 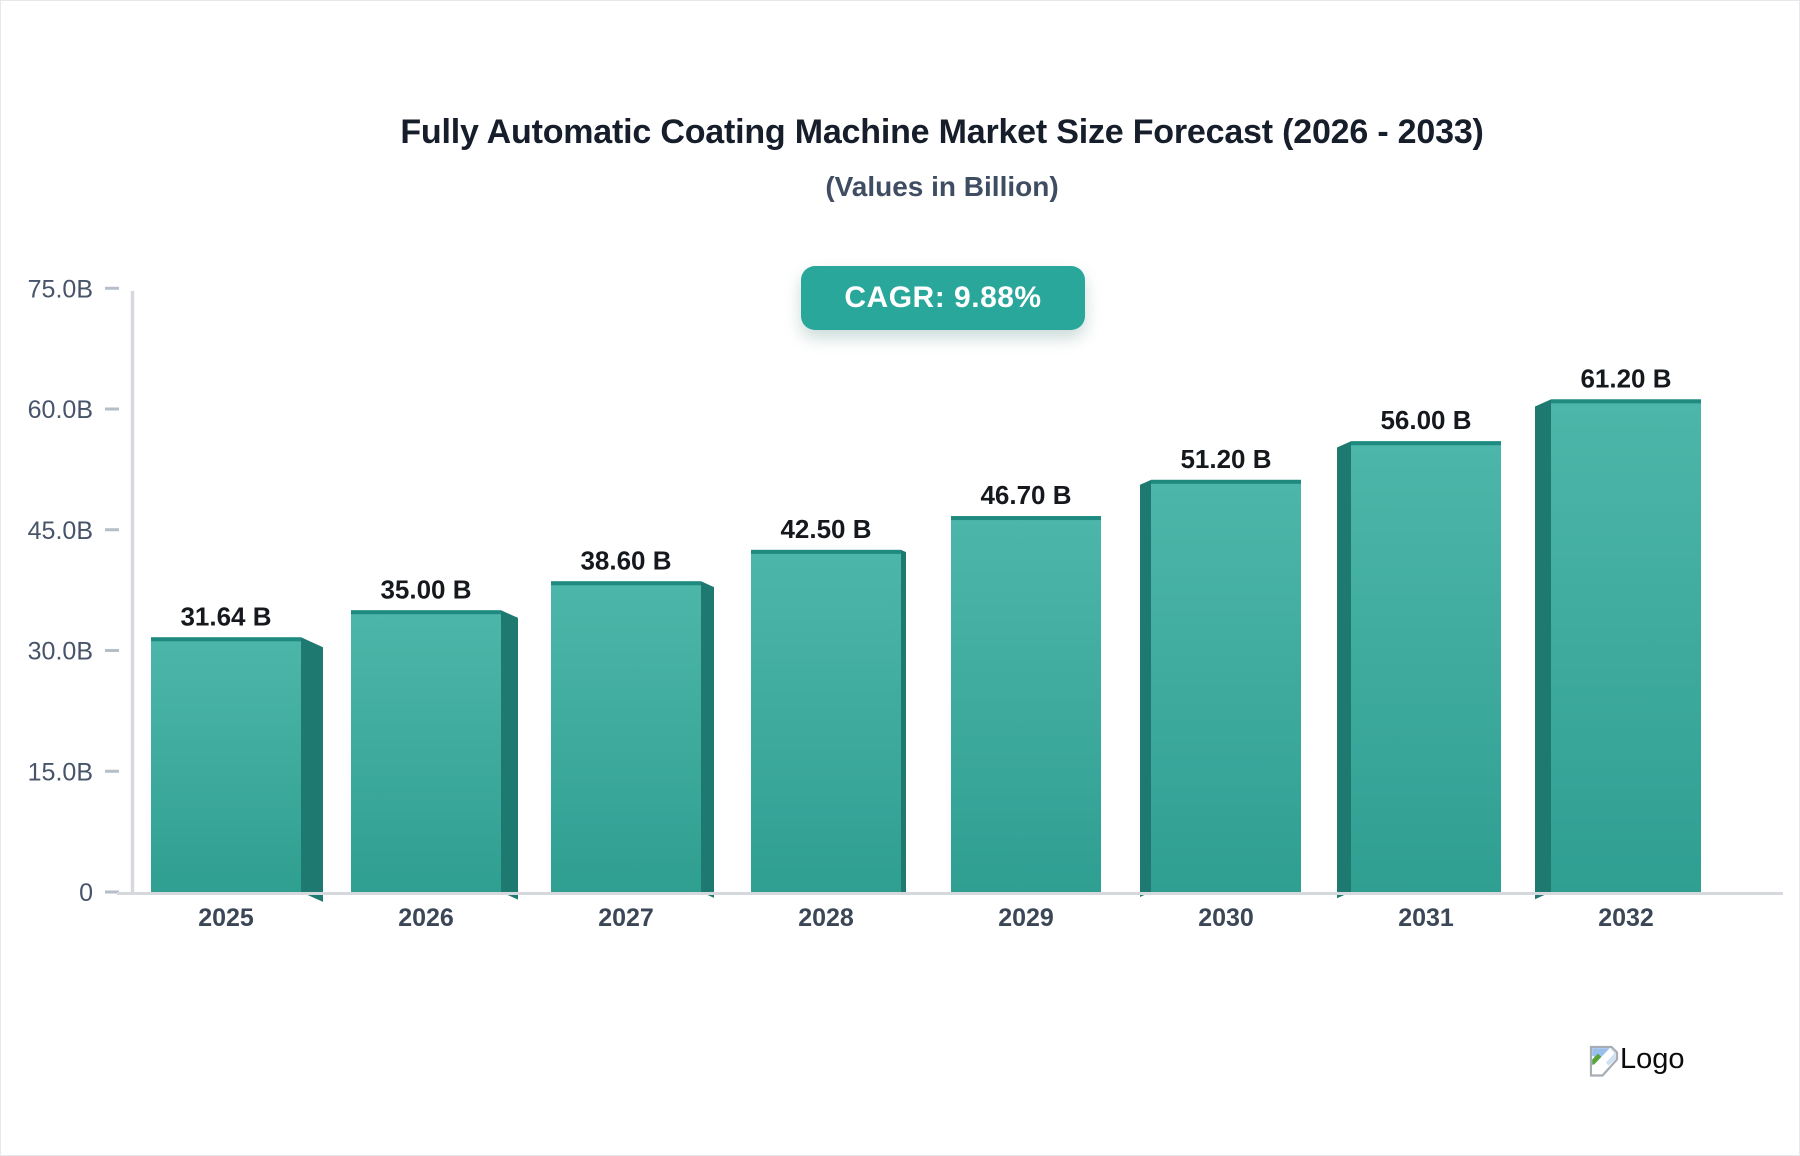 I want to click on y-axis-label: 0, so click(x=86, y=893).